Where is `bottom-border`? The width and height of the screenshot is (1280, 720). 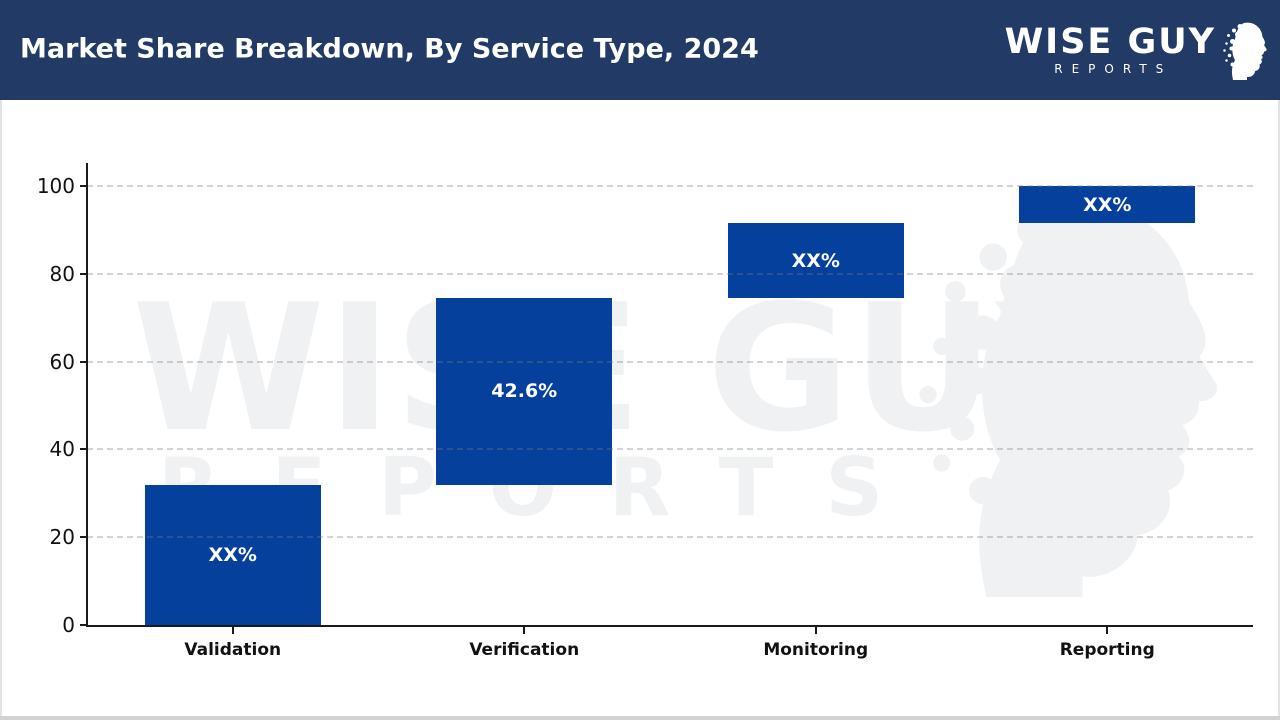
bottom-border is located at coordinates (640, 718).